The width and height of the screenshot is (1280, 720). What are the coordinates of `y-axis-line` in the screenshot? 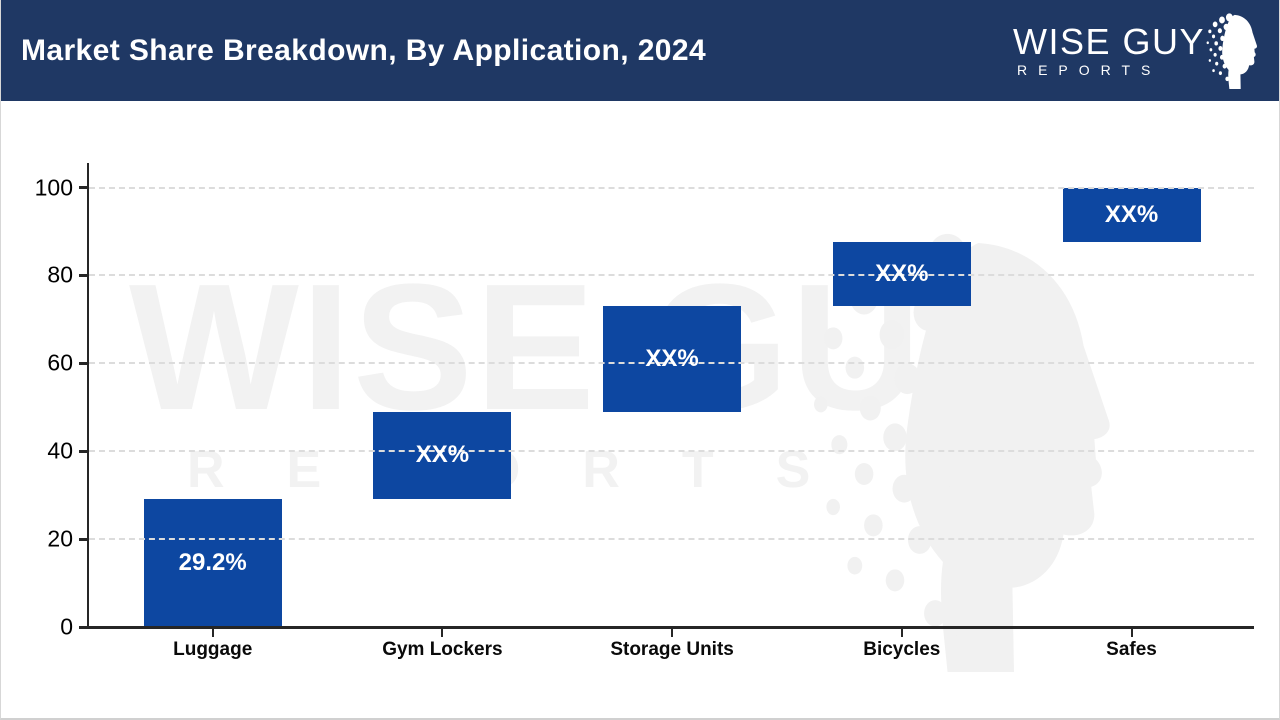 It's located at (88, 396).